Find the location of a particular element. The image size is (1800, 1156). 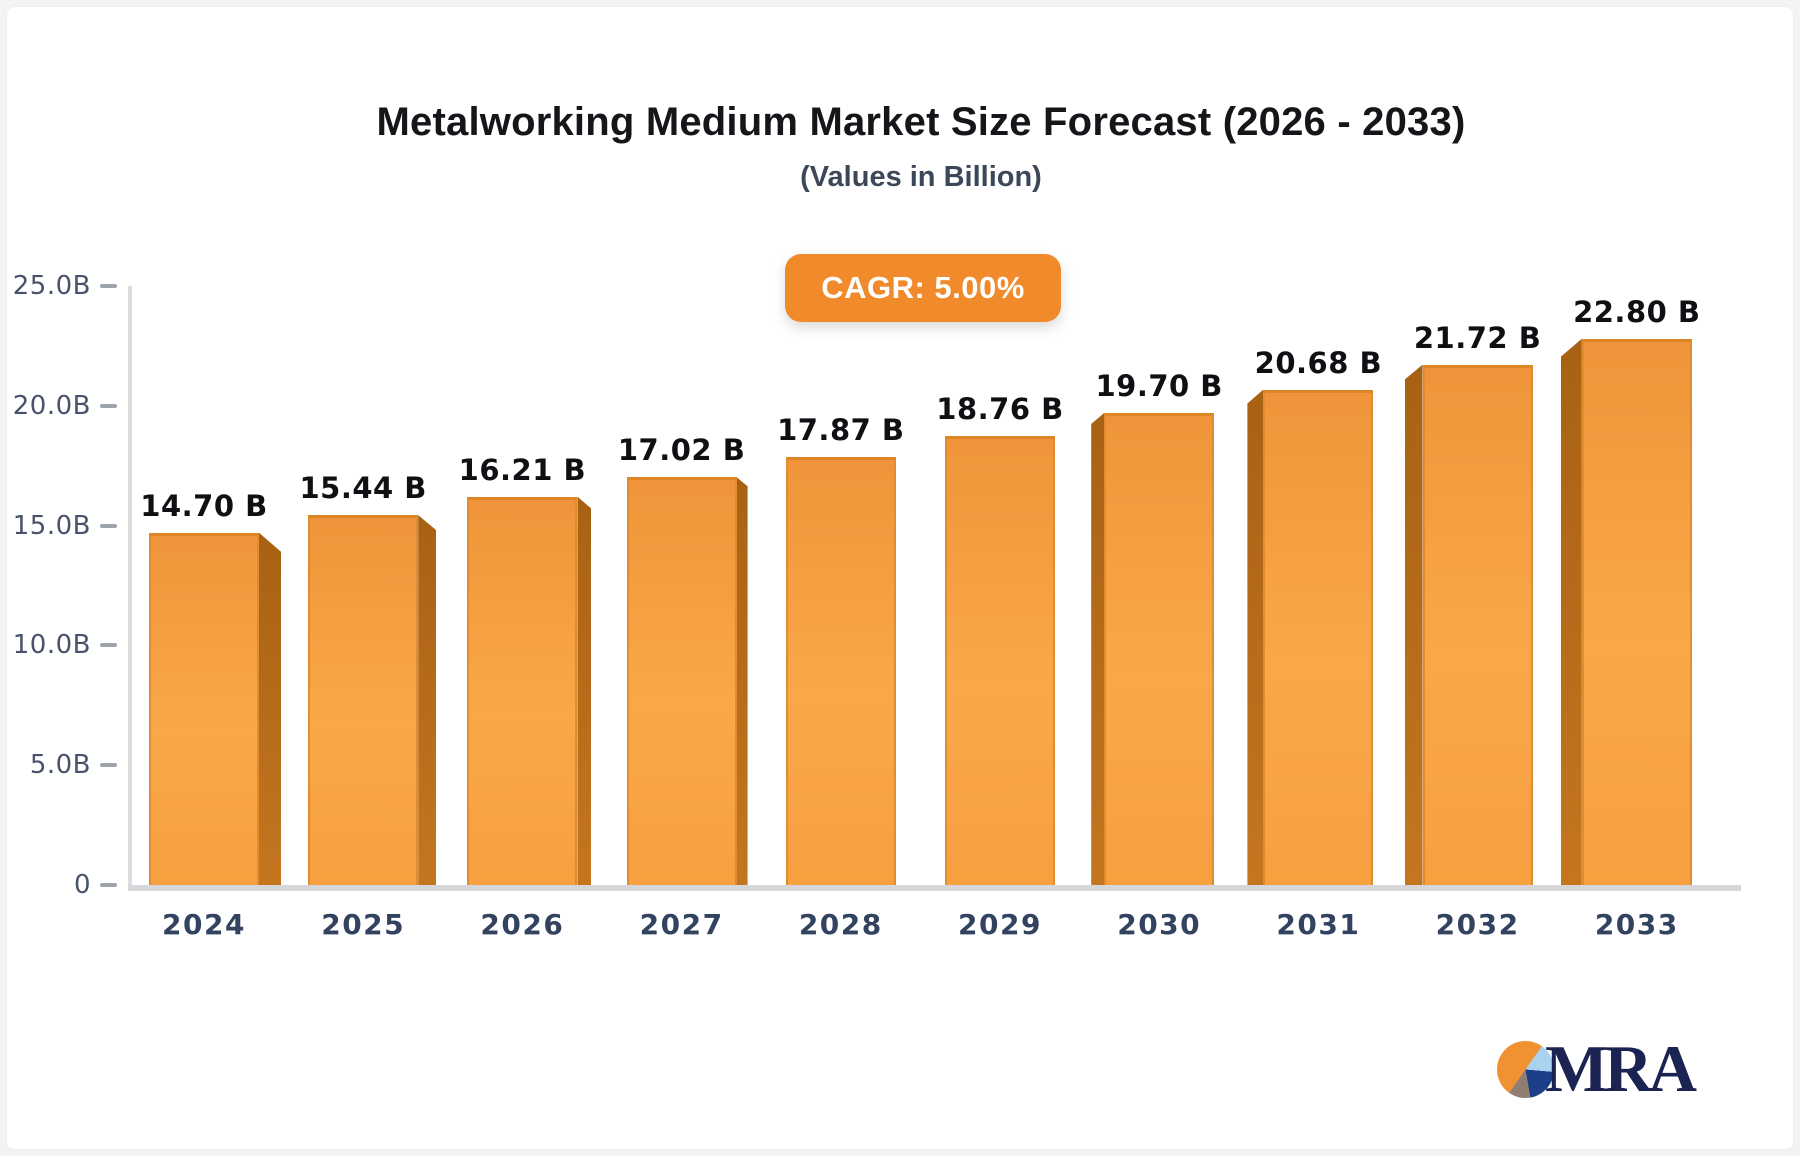

pie-chart-logo-icon is located at coordinates (1525, 1069).